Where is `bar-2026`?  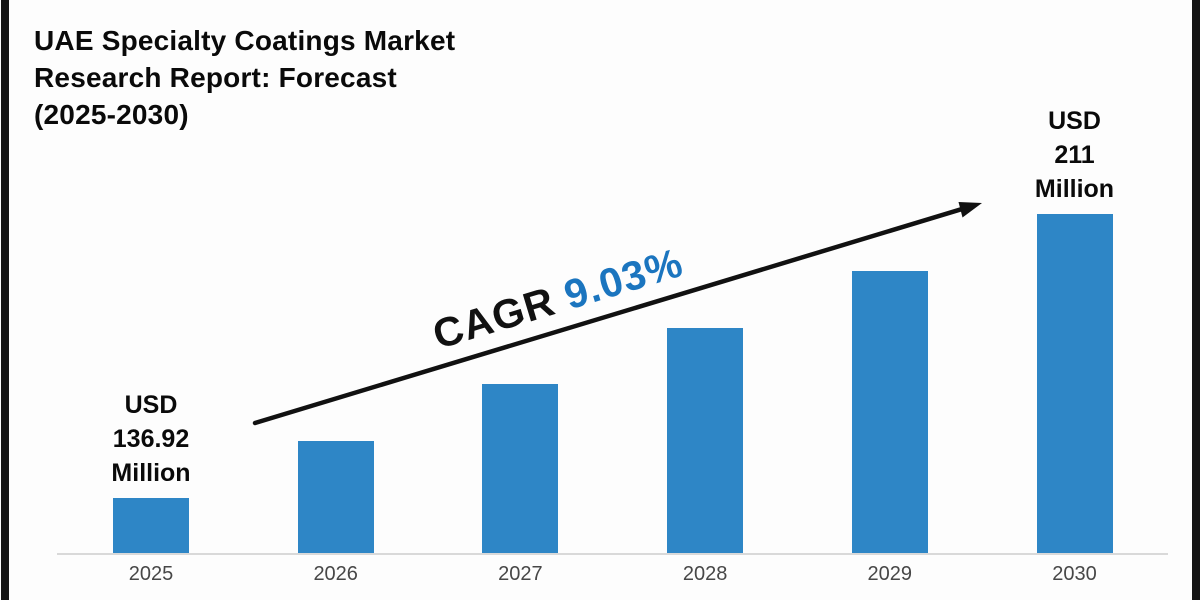 bar-2026 is located at coordinates (335, 497).